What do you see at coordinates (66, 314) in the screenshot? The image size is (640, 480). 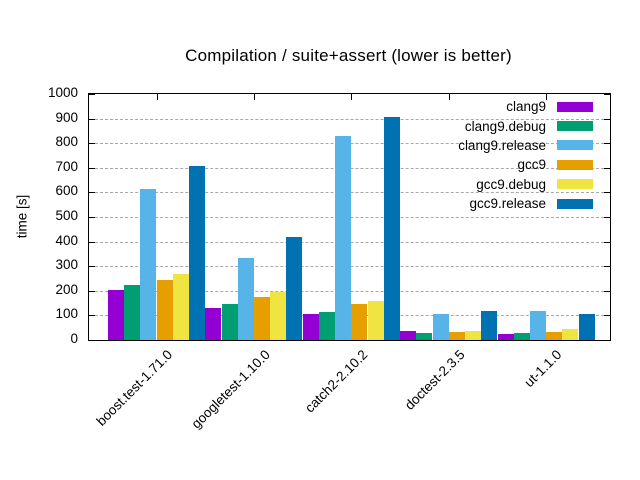 I see `y-tick-label: 100` at bounding box center [66, 314].